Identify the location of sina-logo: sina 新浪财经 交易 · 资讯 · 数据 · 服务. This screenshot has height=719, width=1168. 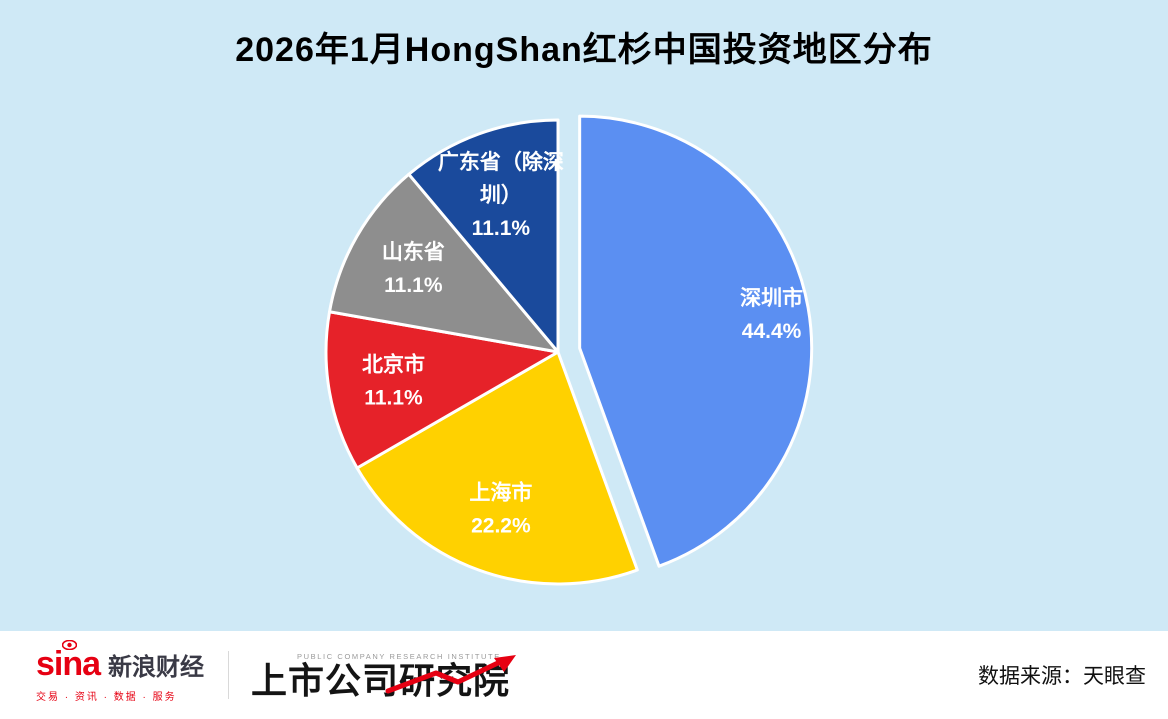
(120, 671).